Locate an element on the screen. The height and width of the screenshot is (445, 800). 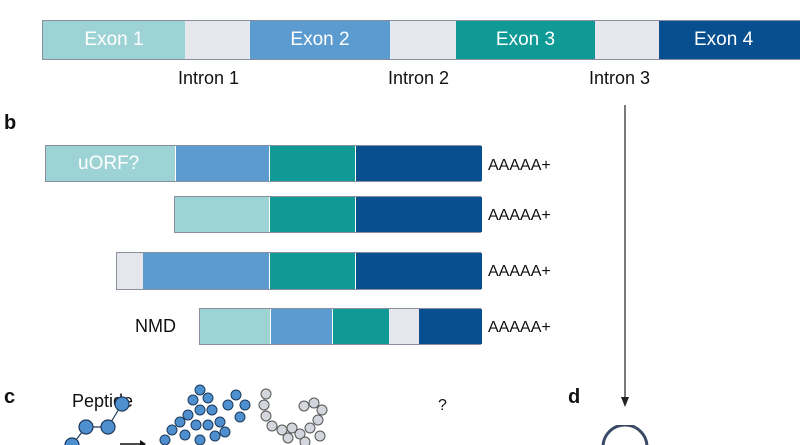
intron-1-label: Intron 1 is located at coordinates (209, 78).